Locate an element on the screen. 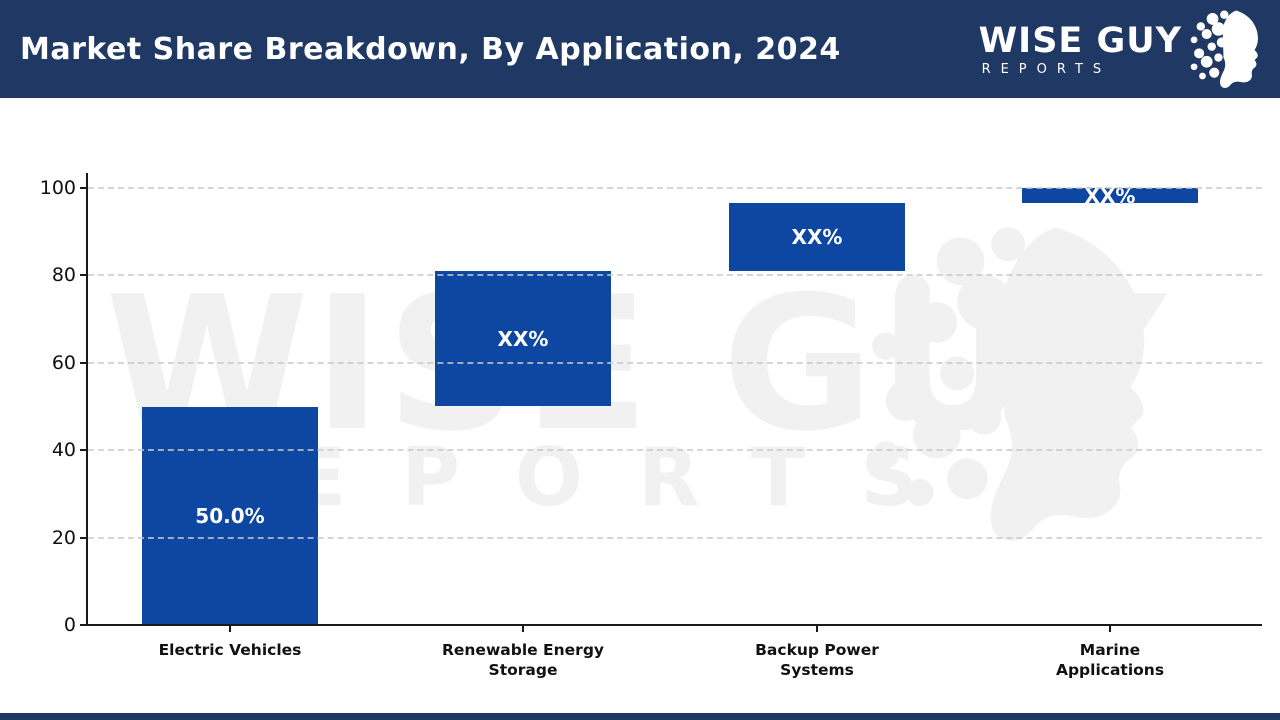 The width and height of the screenshot is (1280, 720). logo-face-icon is located at coordinates (1224, 49).